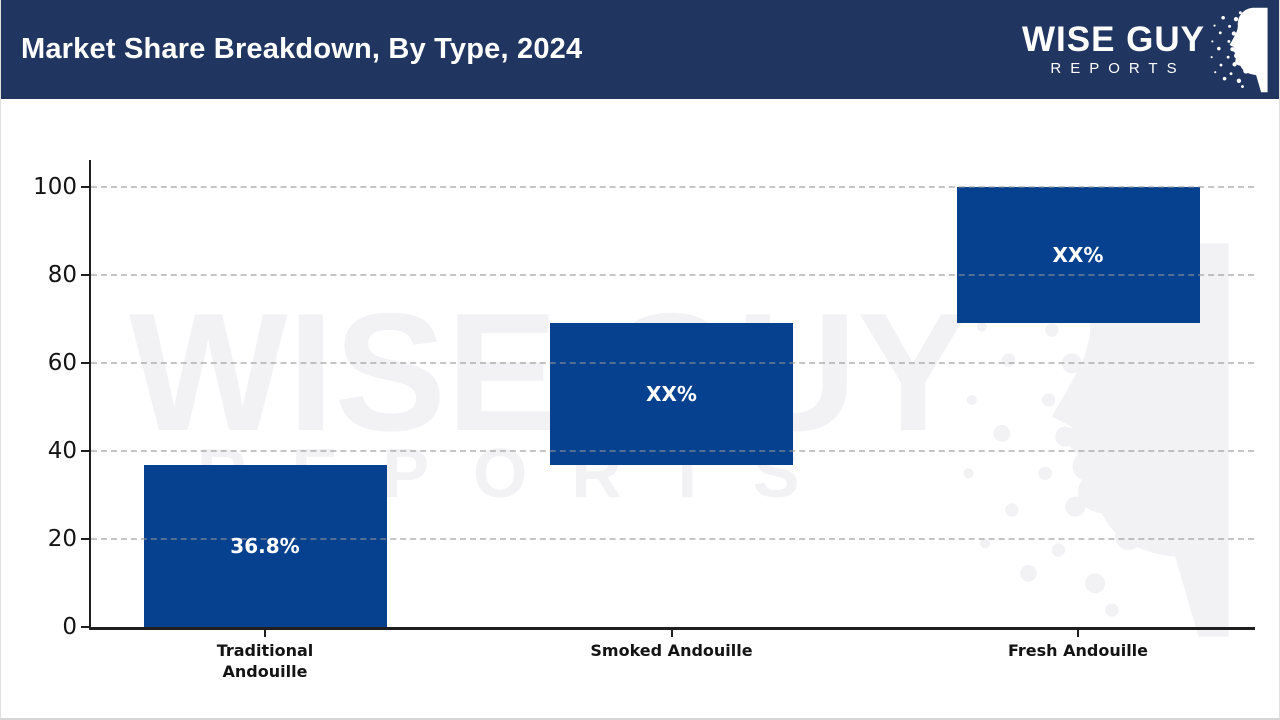 The width and height of the screenshot is (1280, 720). I want to click on bar-value-label-3: XX%, so click(1078, 255).